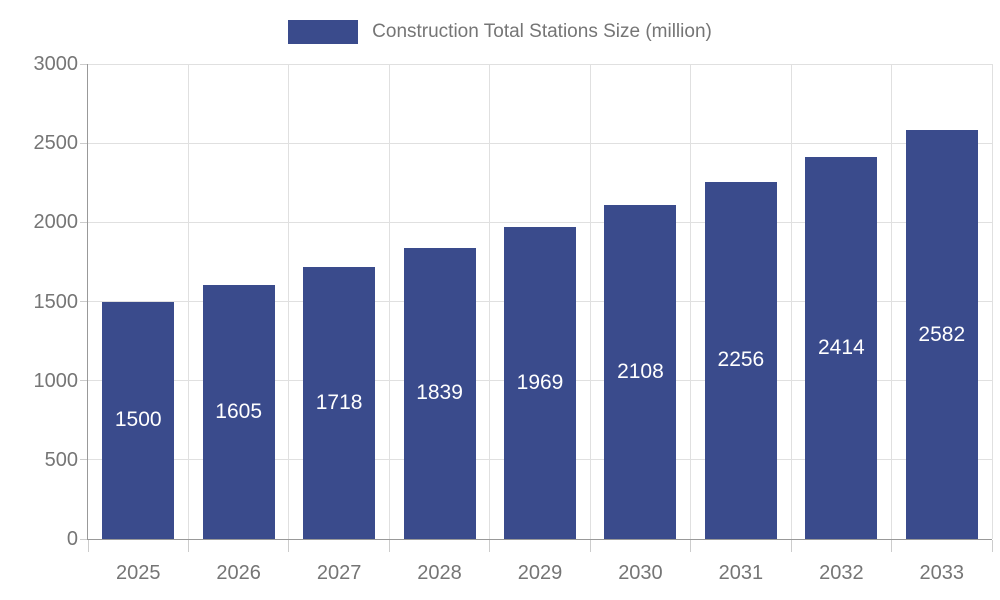  Describe the element at coordinates (61, 459) in the screenshot. I see `y-tick-label: 500` at that location.